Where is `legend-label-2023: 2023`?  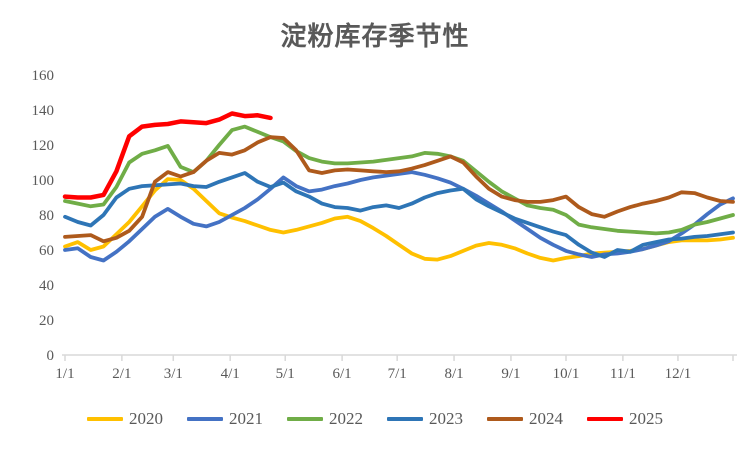
legend-label-2023: 2023 is located at coordinates (446, 418).